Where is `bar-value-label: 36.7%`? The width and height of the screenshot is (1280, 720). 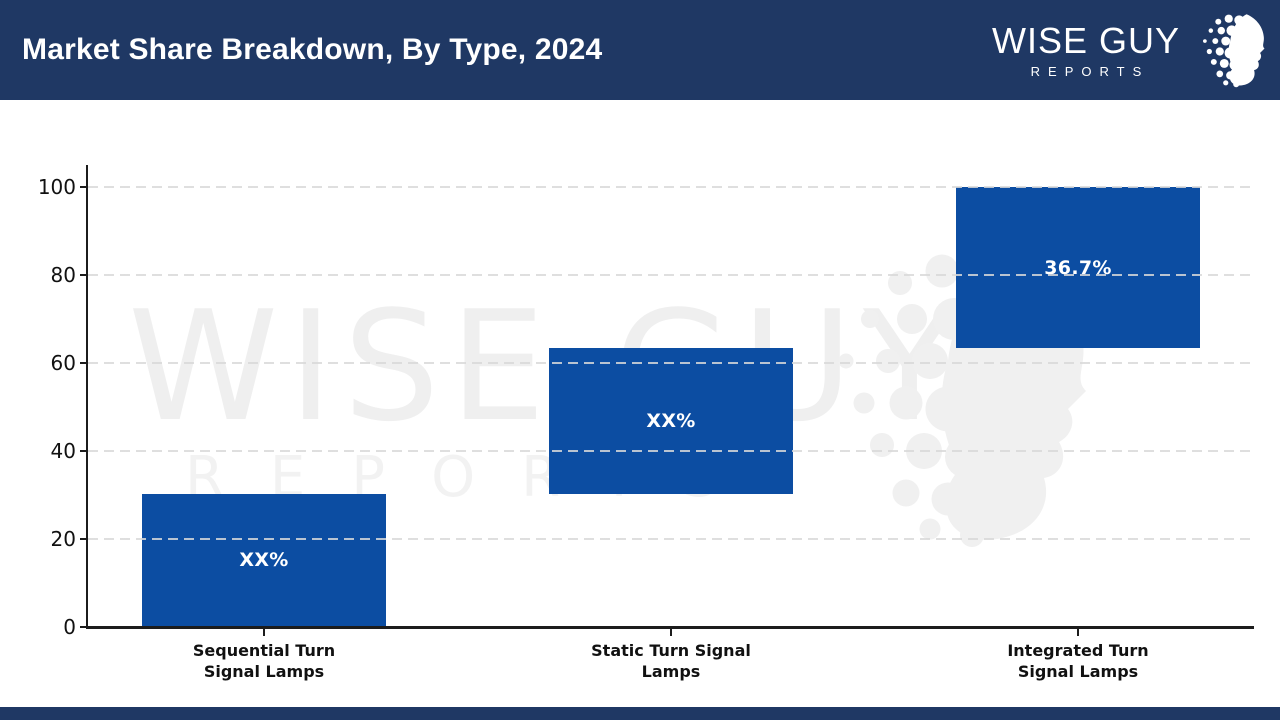
bar-value-label: 36.7% is located at coordinates (1078, 267).